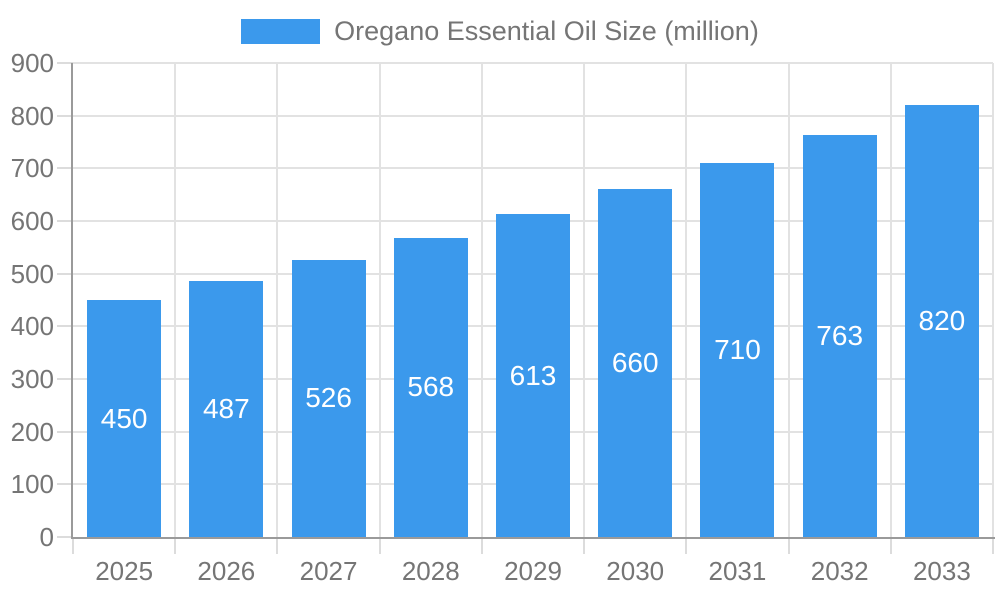 The width and height of the screenshot is (1000, 600). Describe the element at coordinates (32, 221) in the screenshot. I see `y-axis-label-600: 600` at that location.